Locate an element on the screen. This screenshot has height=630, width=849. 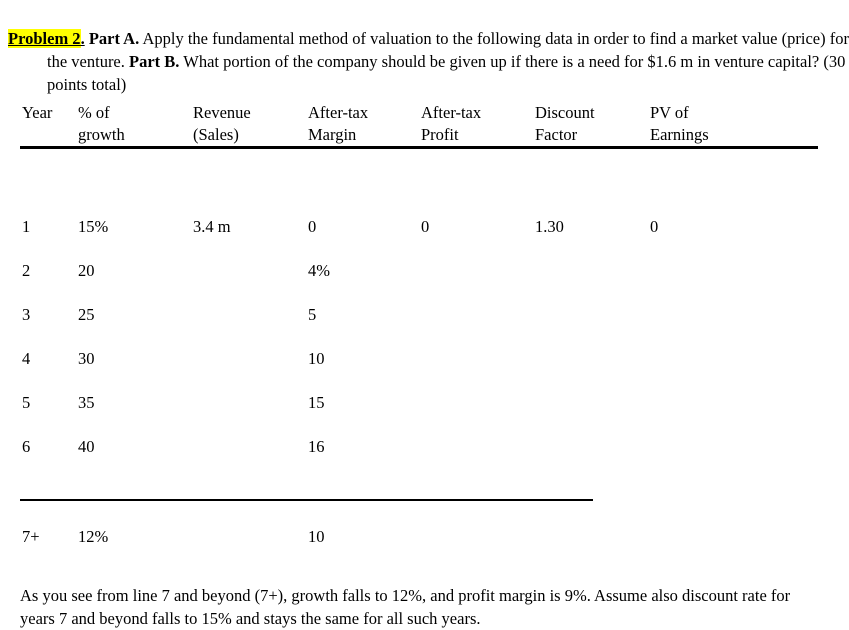
cell-growth: 30 is located at coordinates (86, 358).